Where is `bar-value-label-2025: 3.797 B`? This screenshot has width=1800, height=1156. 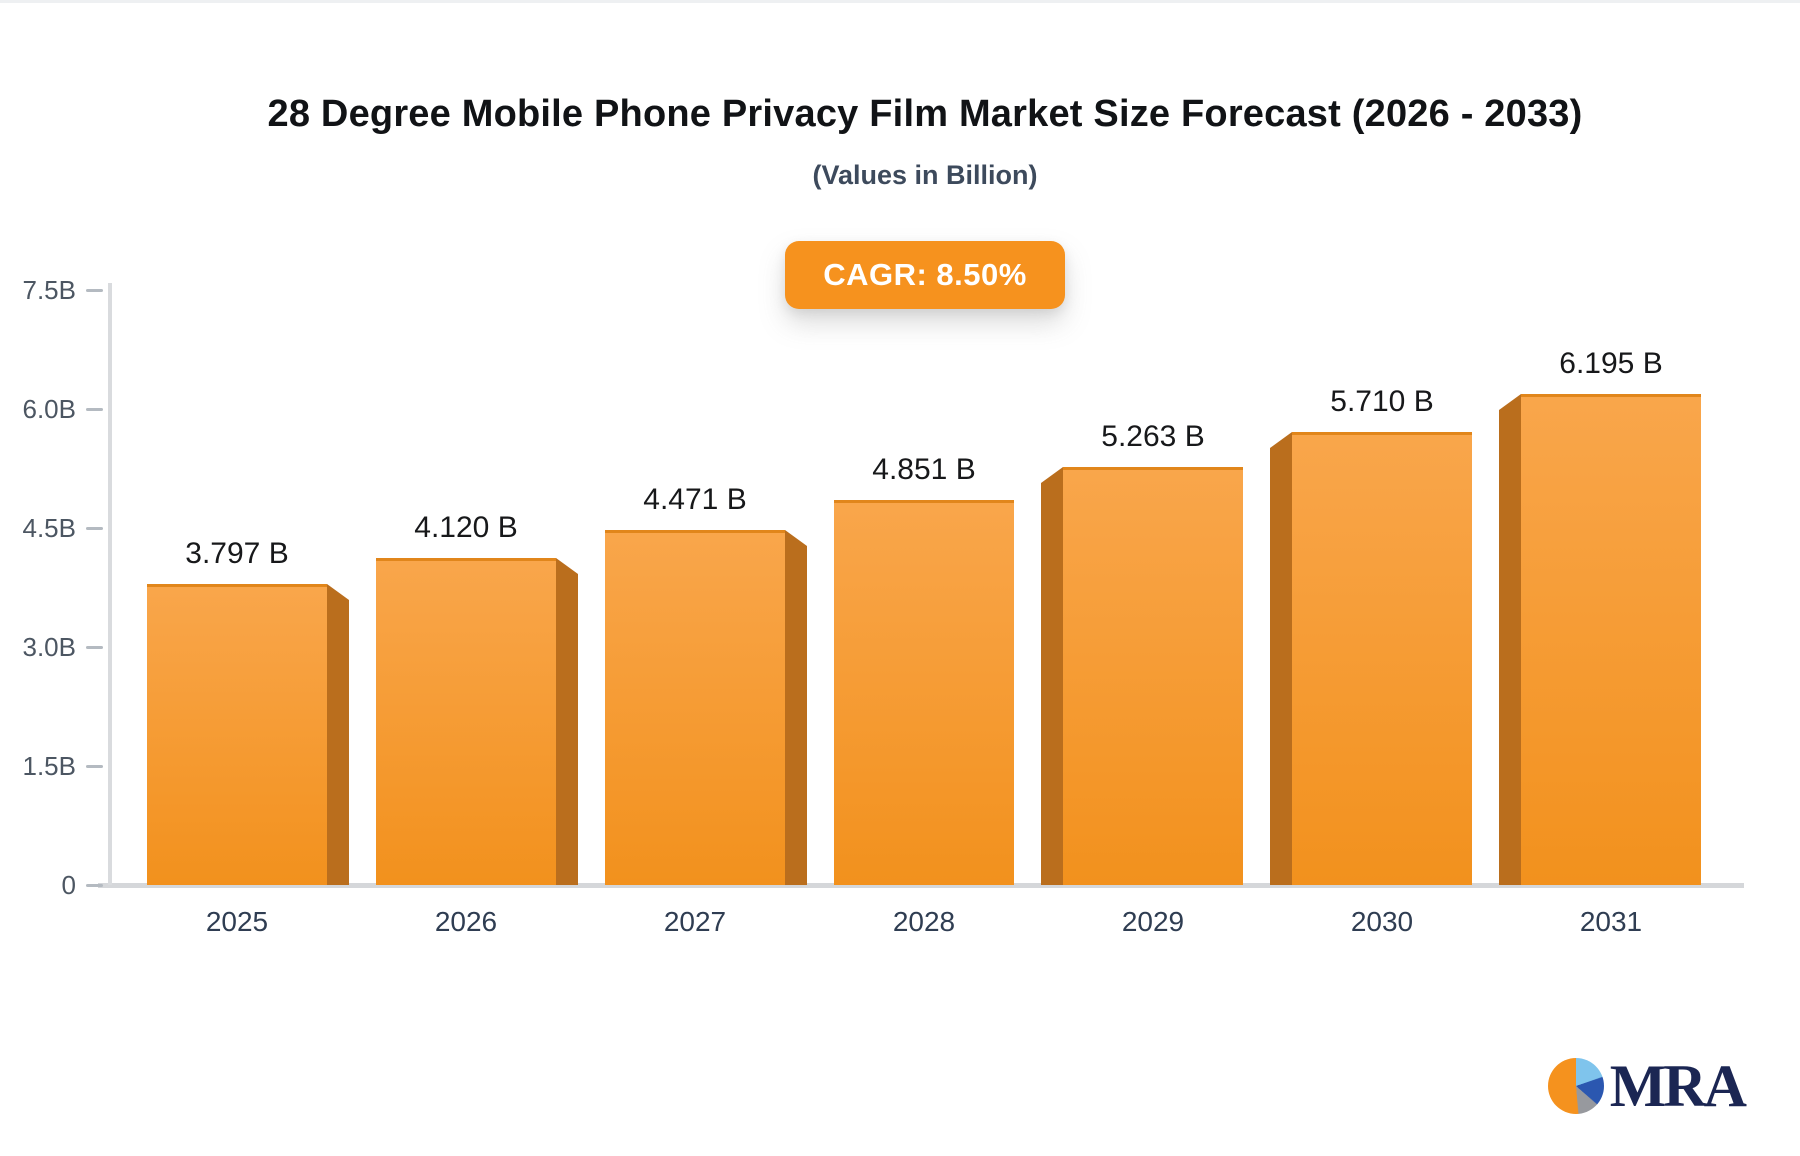 bar-value-label-2025: 3.797 B is located at coordinates (237, 553).